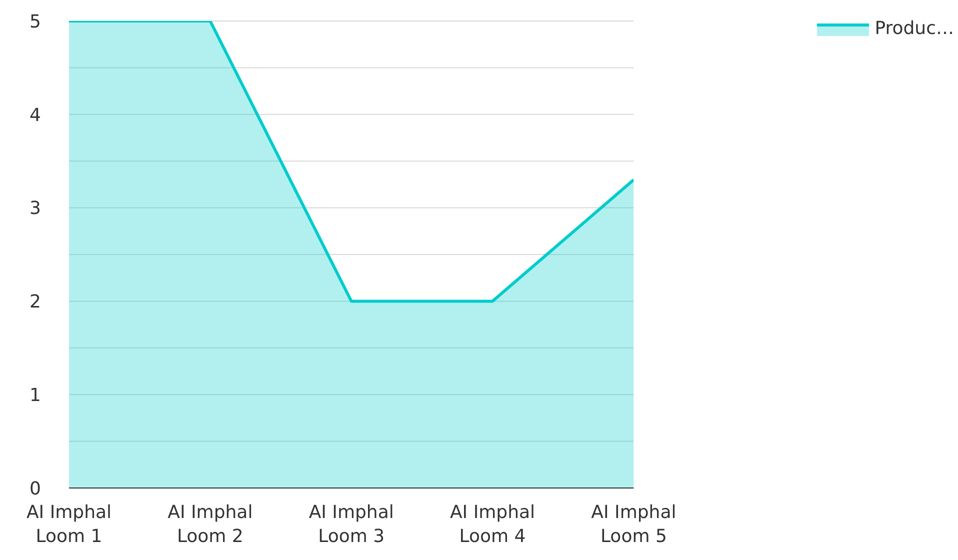 The width and height of the screenshot is (958, 560). What do you see at coordinates (35, 21) in the screenshot?
I see `y-tick-label: 5` at bounding box center [35, 21].